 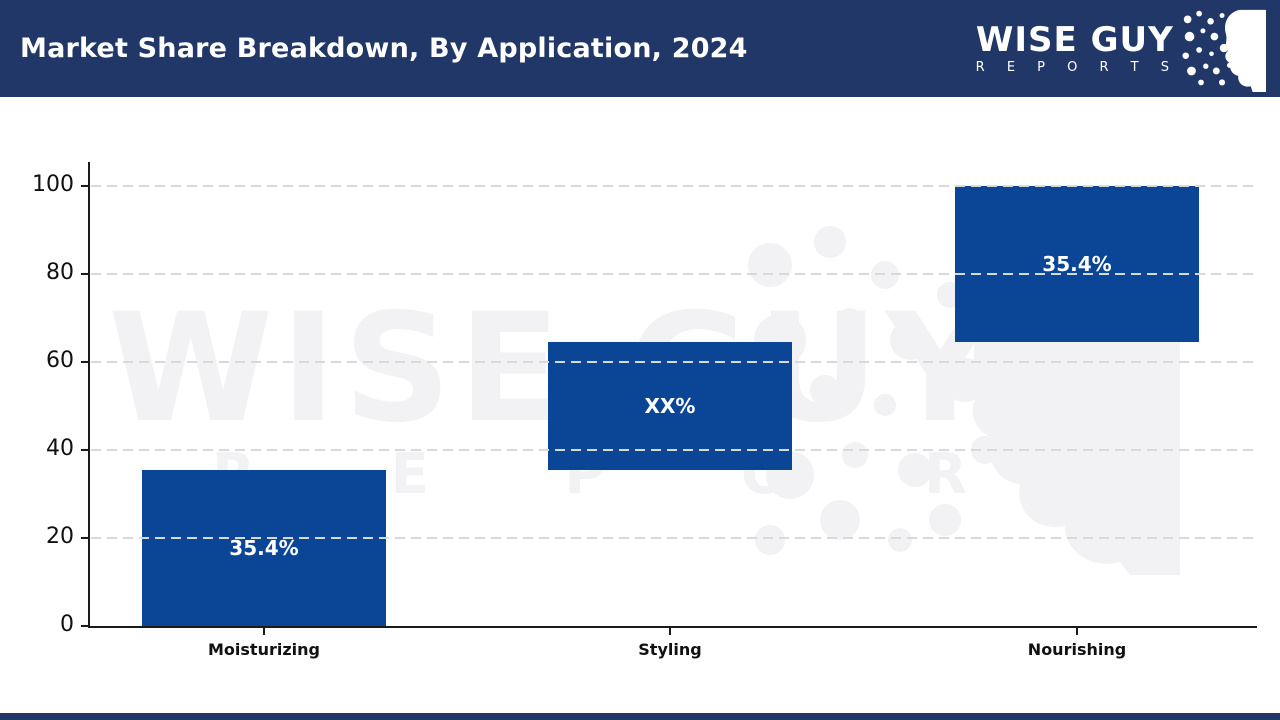 I want to click on x-category-label-styling: Styling, so click(x=670, y=649).